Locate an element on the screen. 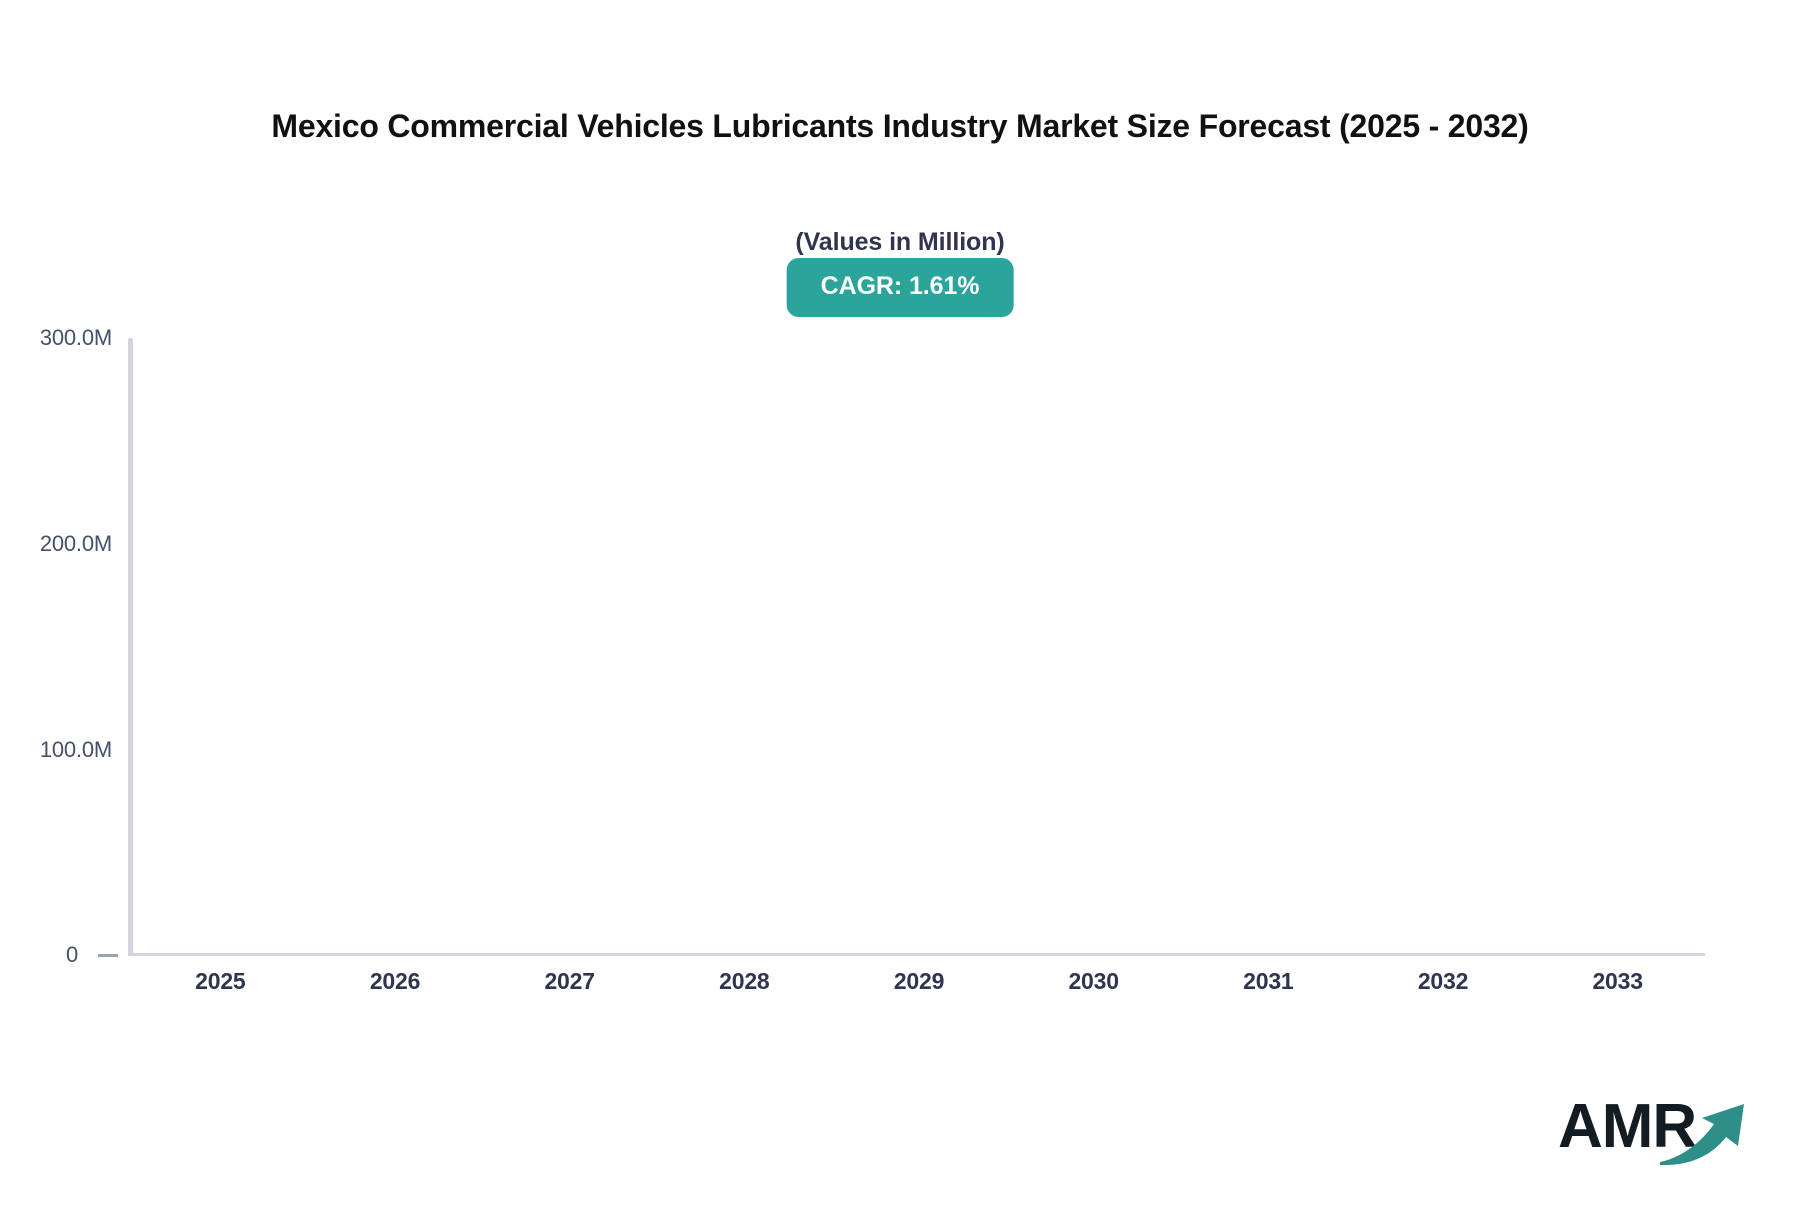  amr-logo: AMR is located at coordinates (1653, 1133).